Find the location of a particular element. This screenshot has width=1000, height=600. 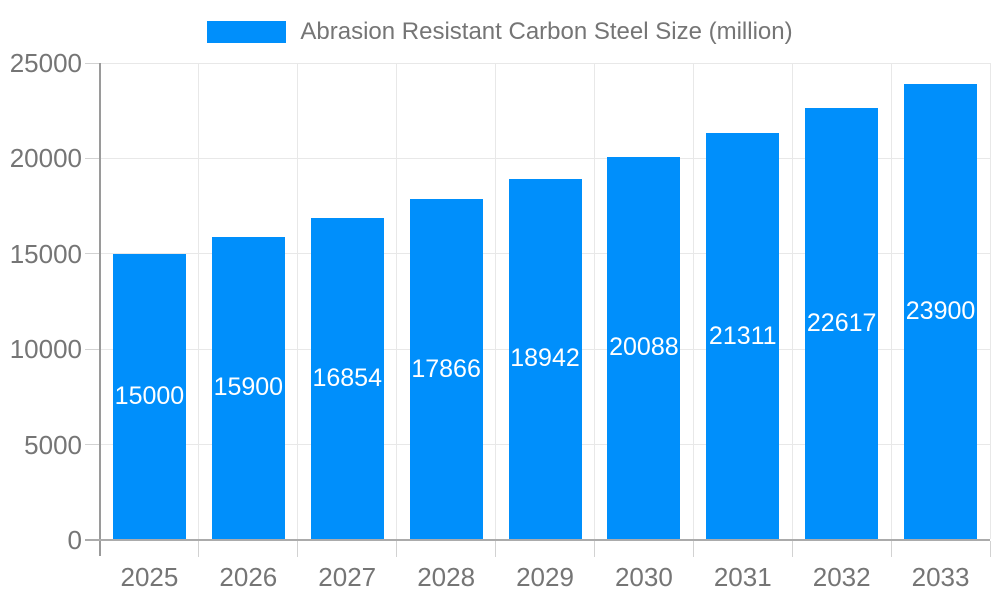

bar-value-label: 18942 is located at coordinates (545, 358).